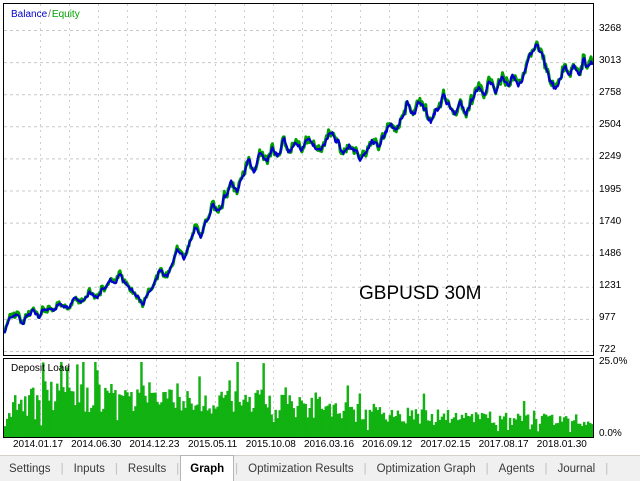 This screenshot has height=481, width=640. What do you see at coordinates (270, 444) in the screenshot?
I see `date-axis-label: 2015.10.08` at bounding box center [270, 444].